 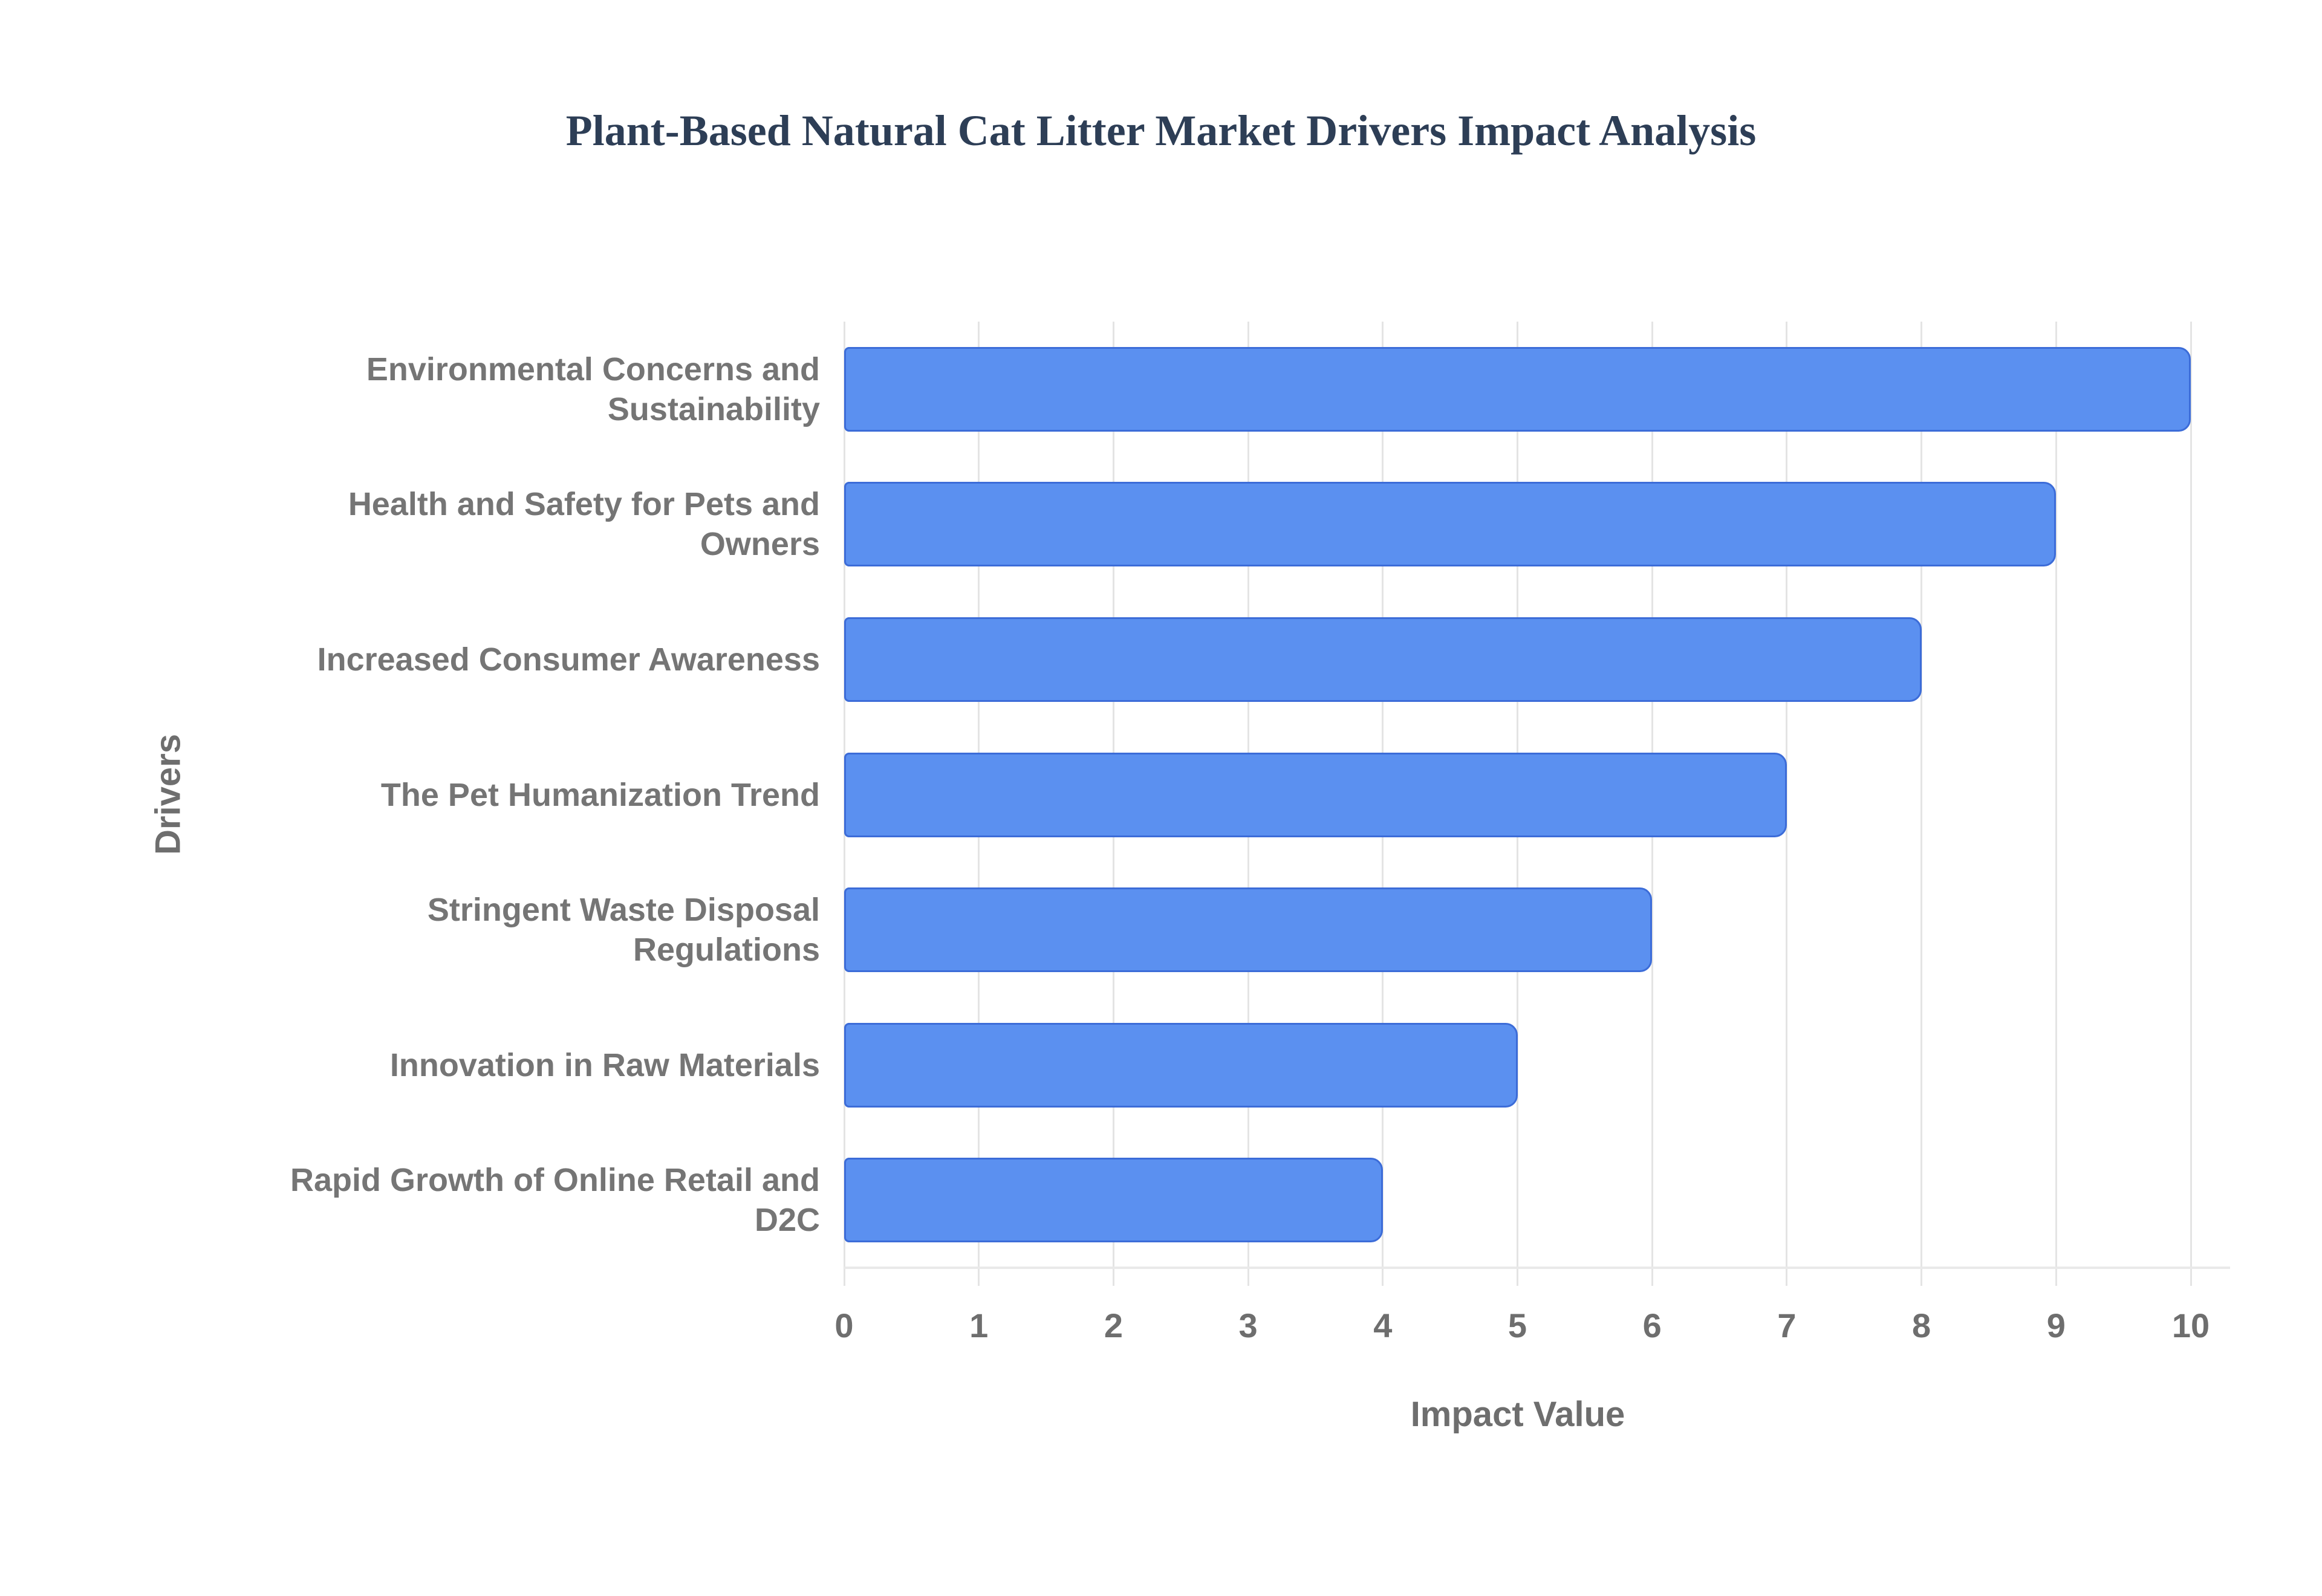 What do you see at coordinates (1517, 1414) in the screenshot?
I see `x-axis-title: Impact Value` at bounding box center [1517, 1414].